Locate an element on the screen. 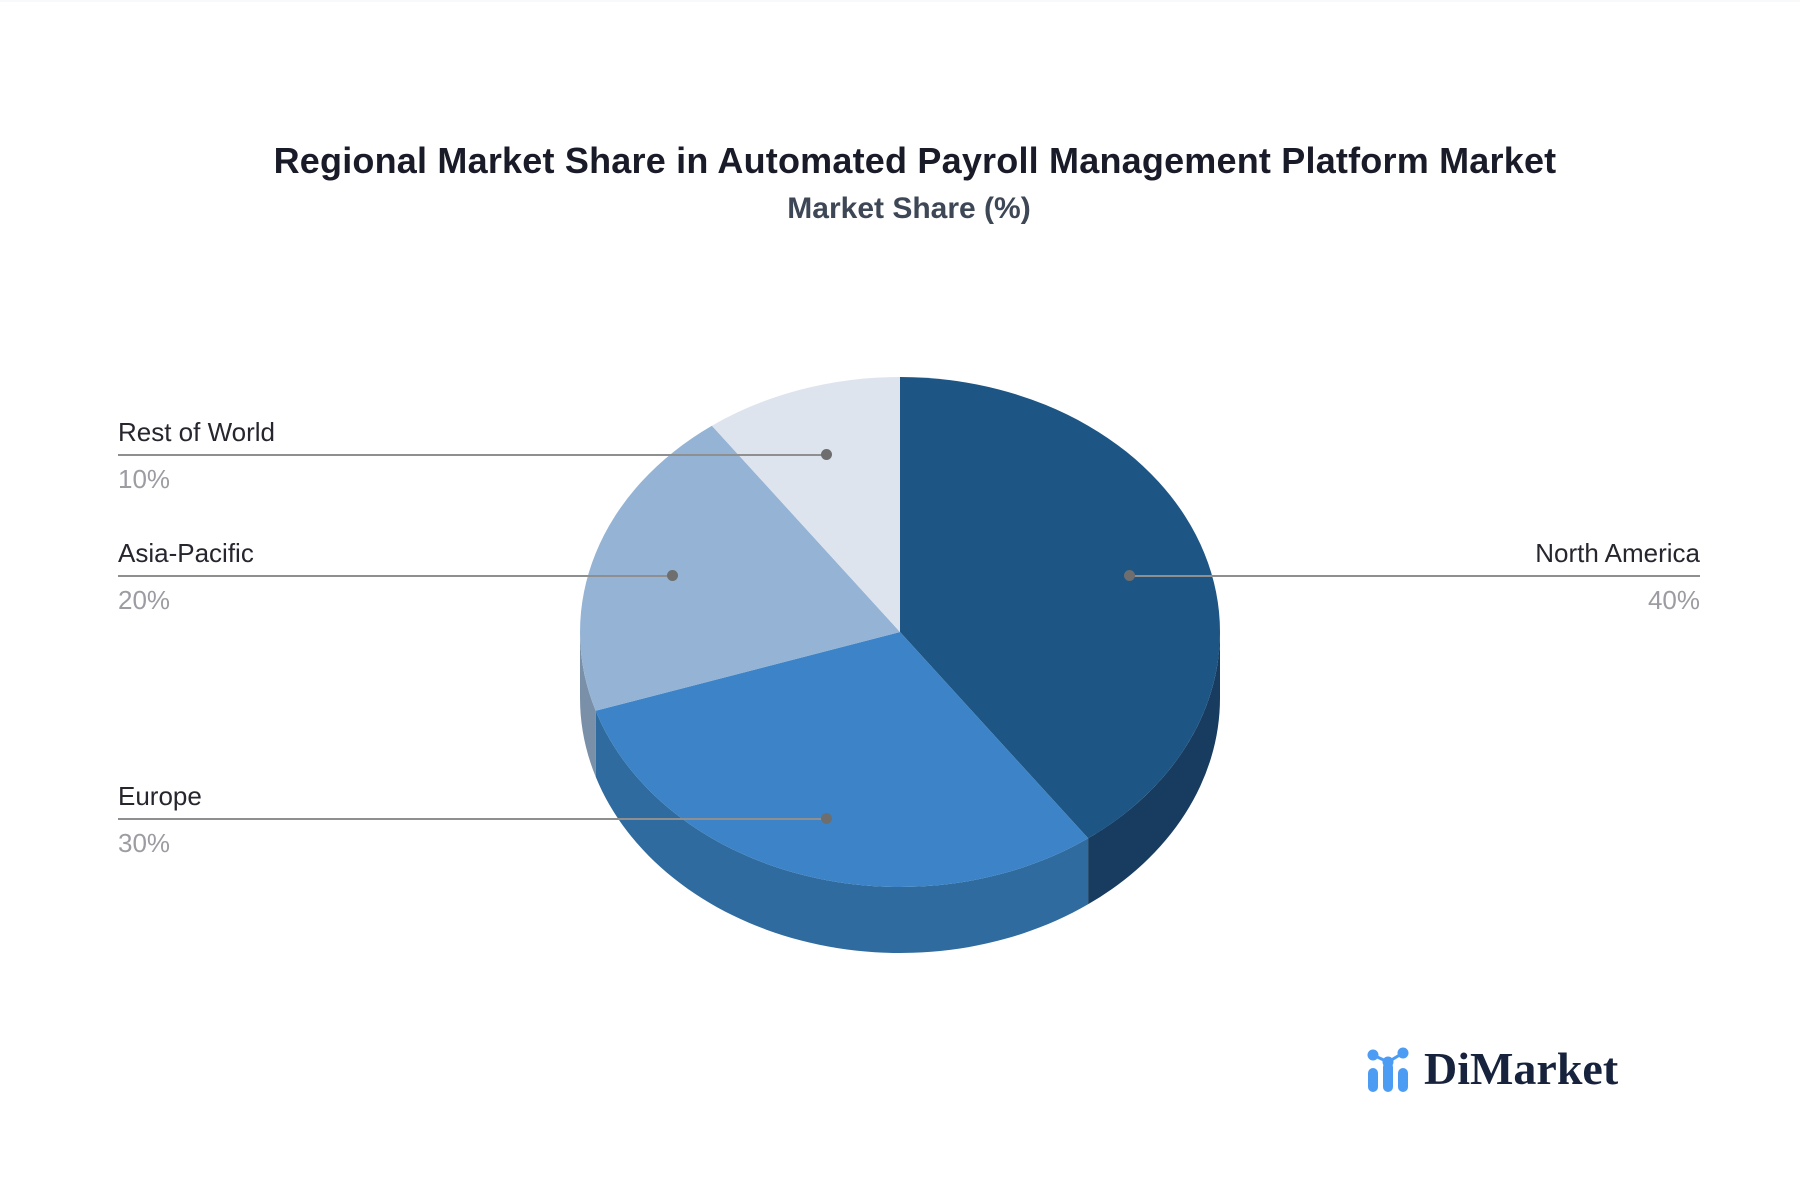  pie-slice-side-europe is located at coordinates (842, 831).